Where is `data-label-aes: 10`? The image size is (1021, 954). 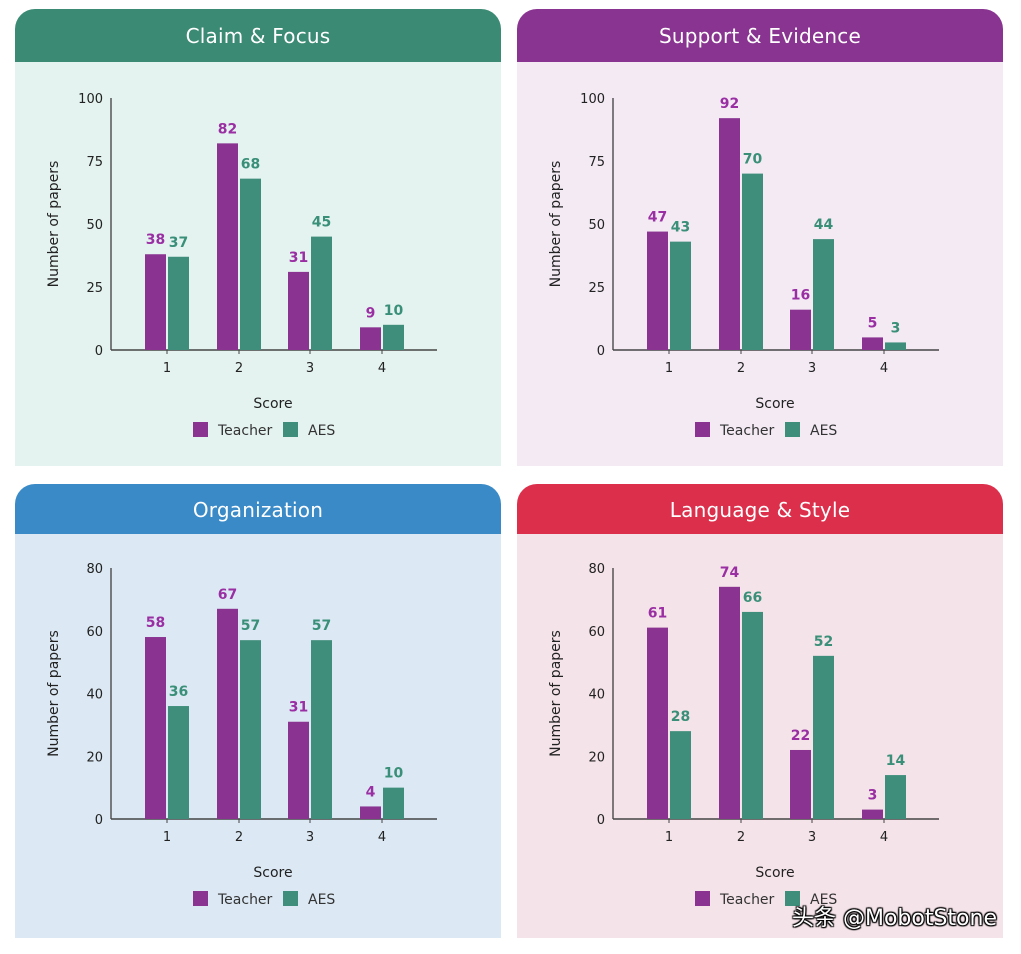
data-label-aes: 10 is located at coordinates (394, 311).